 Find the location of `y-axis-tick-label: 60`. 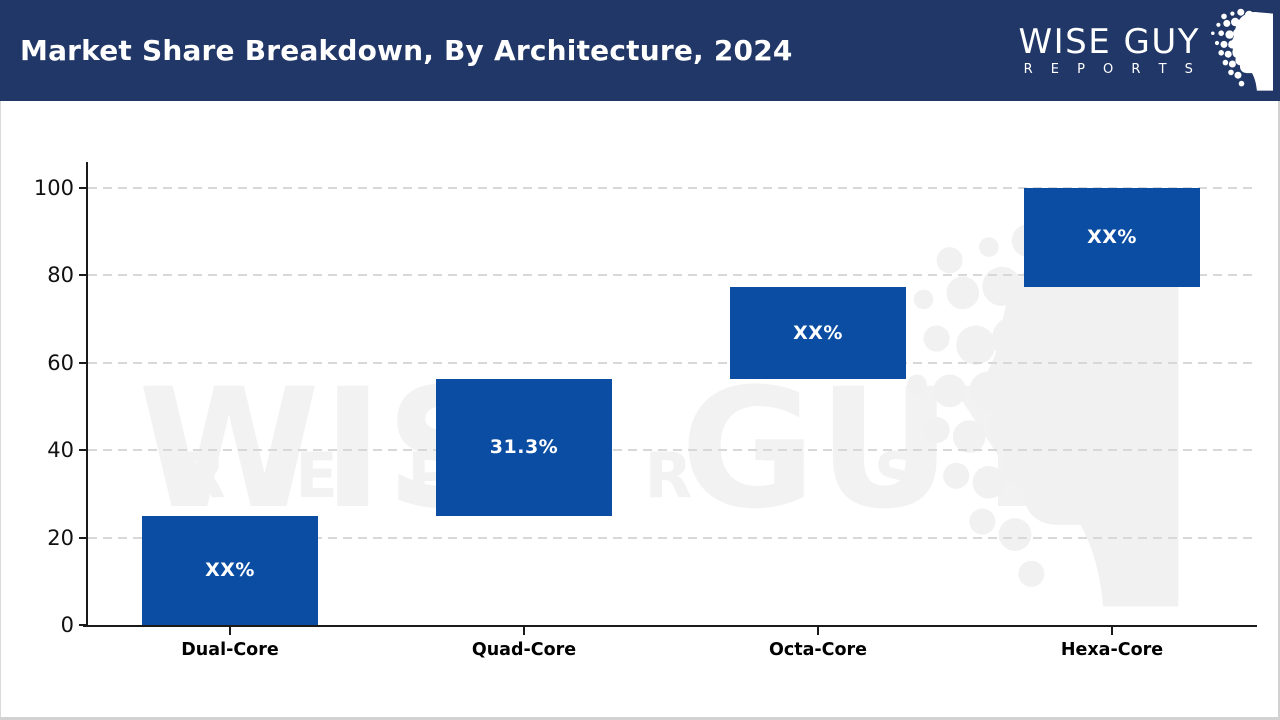

y-axis-tick-label: 60 is located at coordinates (60, 362).